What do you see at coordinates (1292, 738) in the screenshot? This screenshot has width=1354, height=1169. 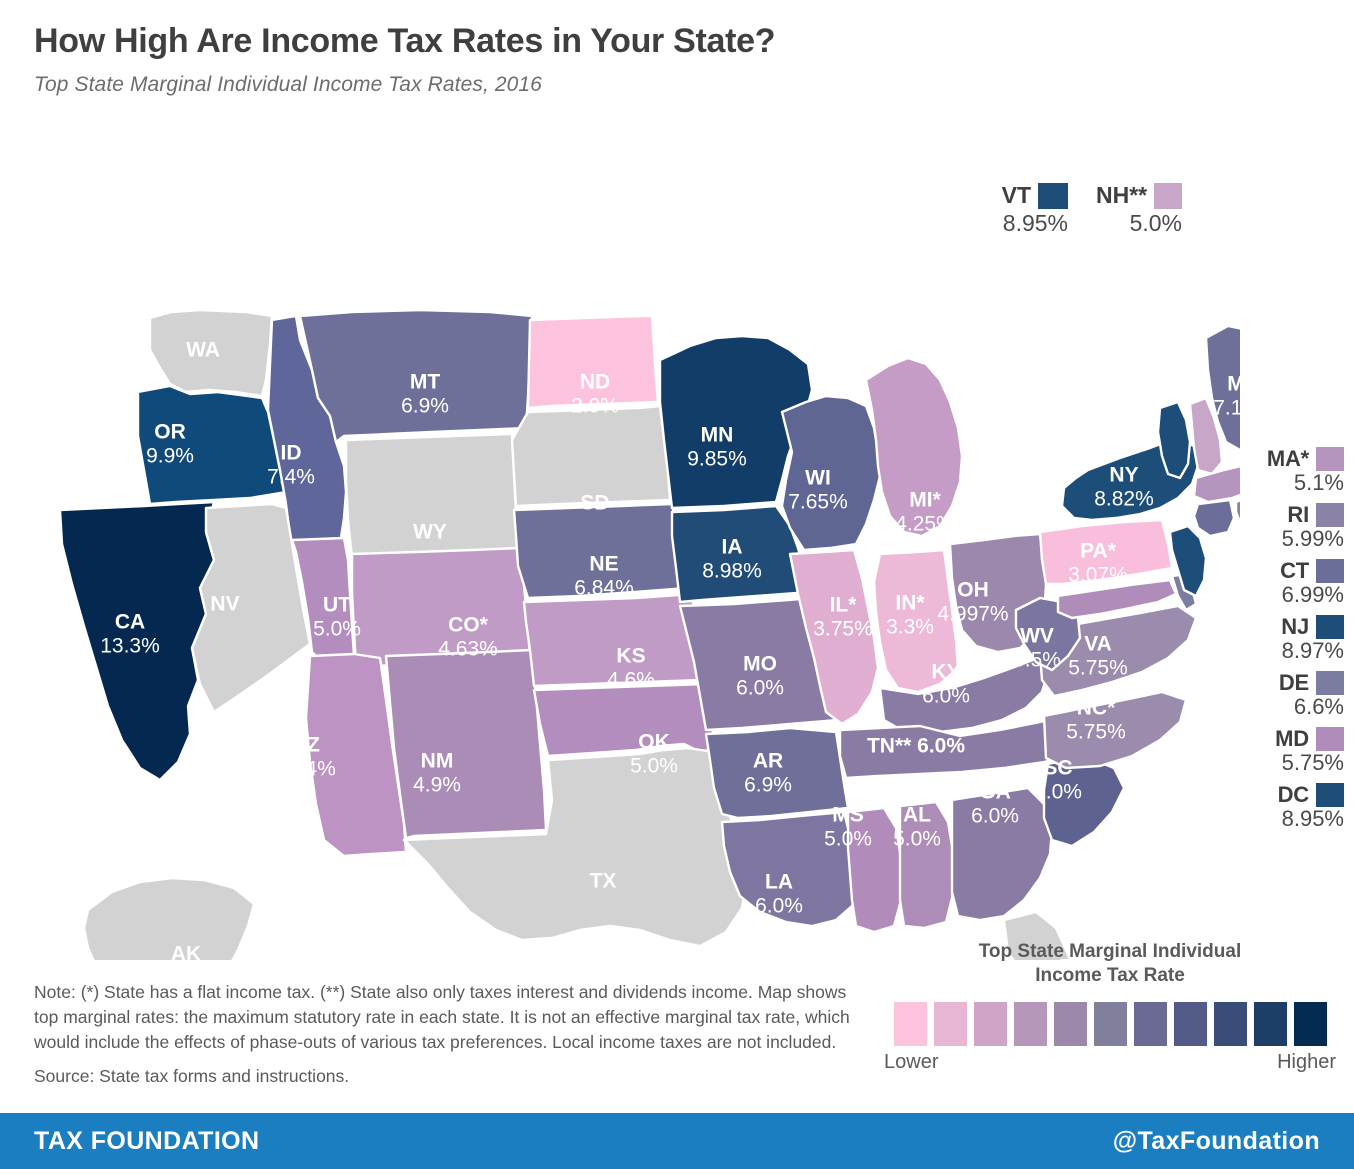 I see `legend-abbr: MD` at bounding box center [1292, 738].